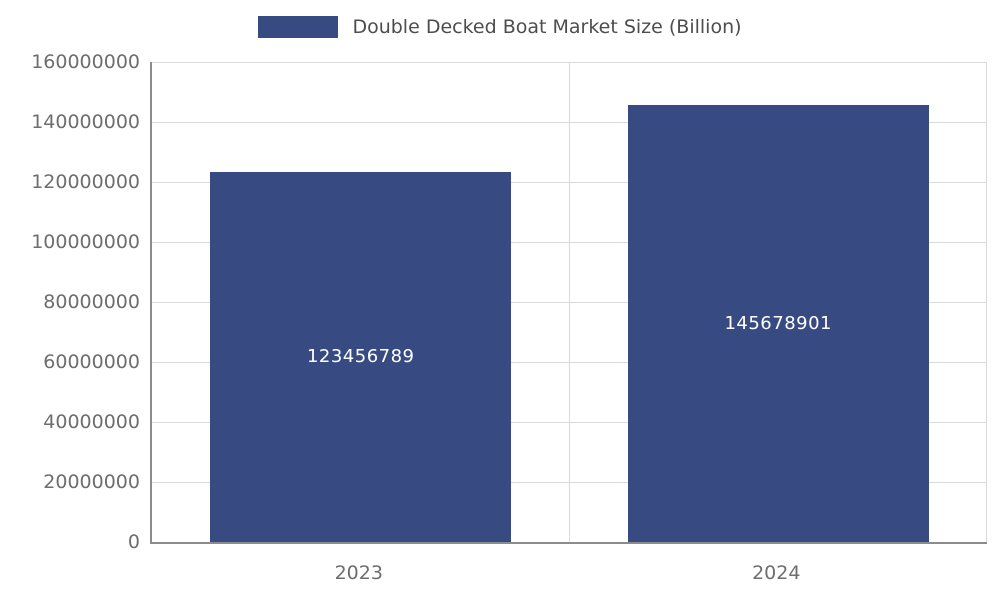 Image resolution: width=1000 pixels, height=600 pixels. What do you see at coordinates (547, 27) in the screenshot?
I see `chart-title: Double Decked Boat Market Size (Billion)` at bounding box center [547, 27].